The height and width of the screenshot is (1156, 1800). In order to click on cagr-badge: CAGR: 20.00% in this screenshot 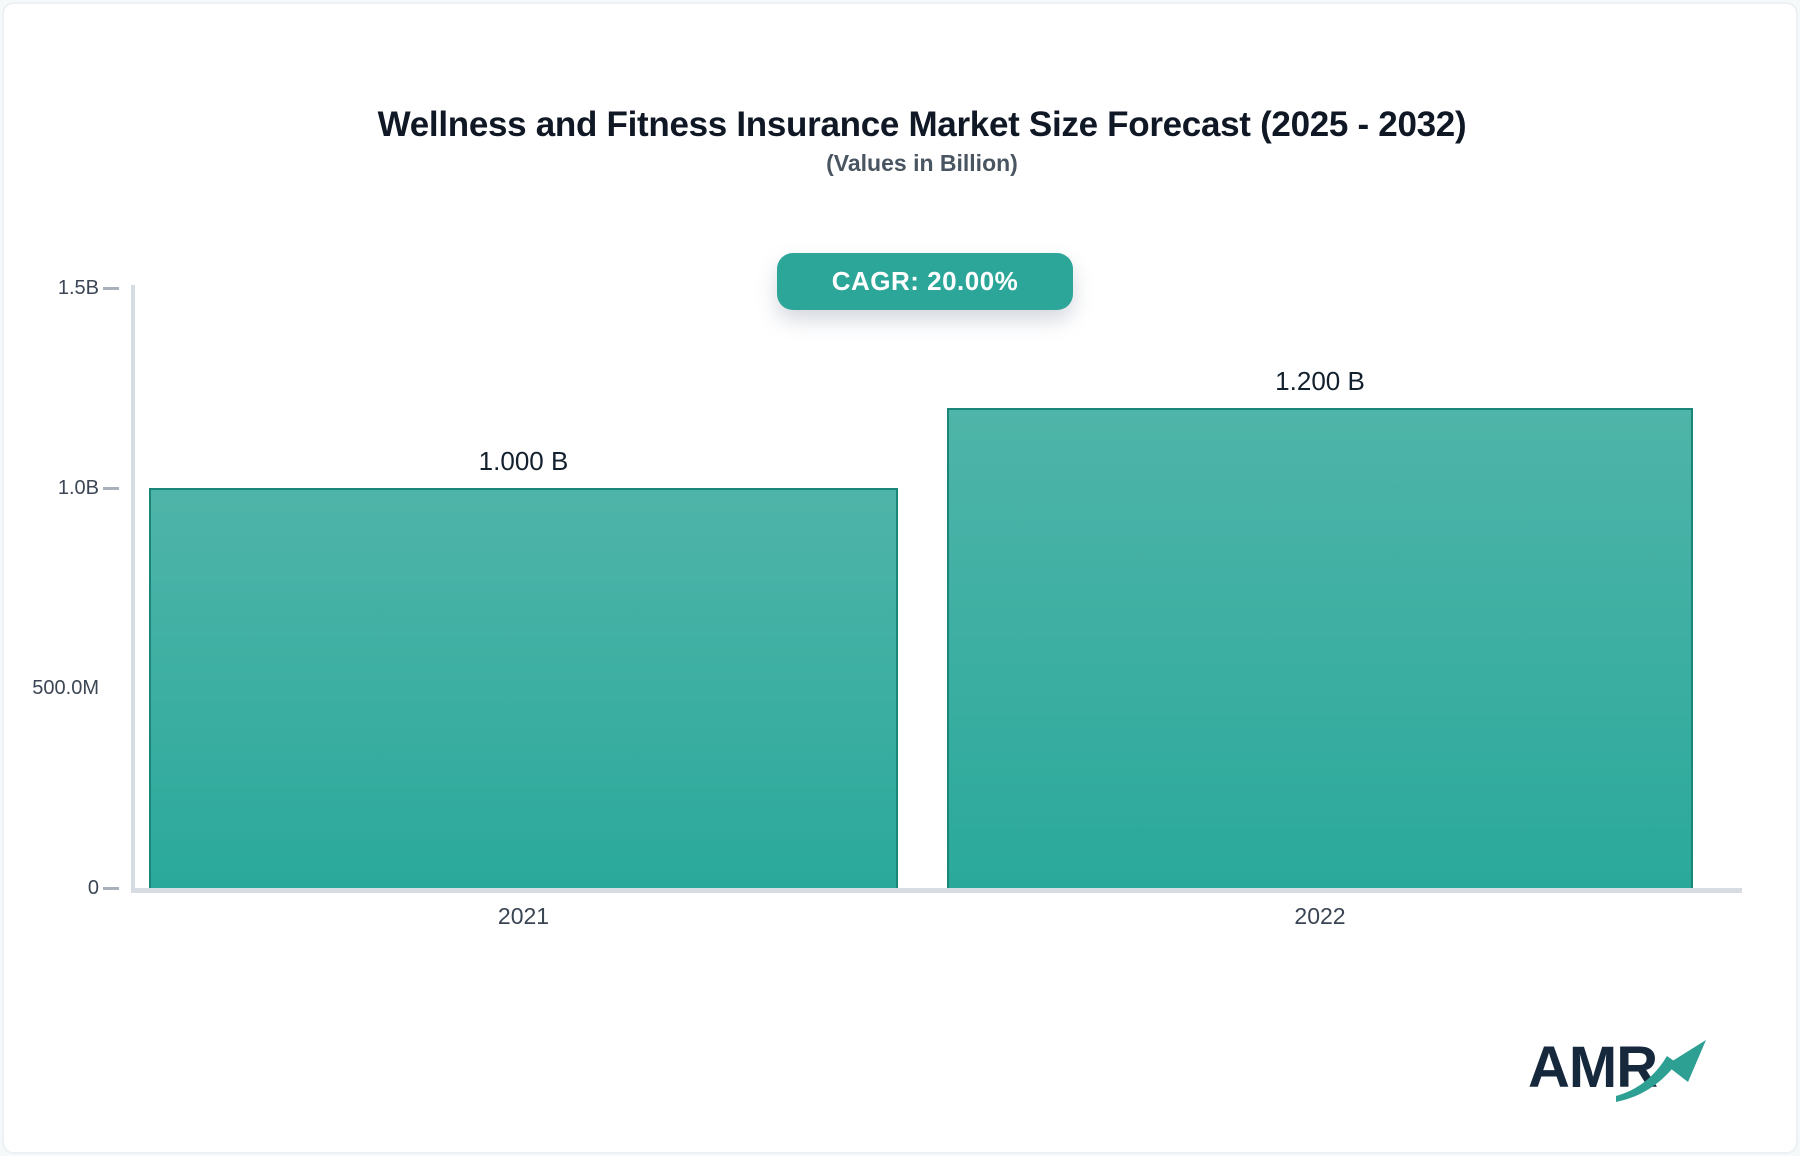, I will do `click(925, 281)`.